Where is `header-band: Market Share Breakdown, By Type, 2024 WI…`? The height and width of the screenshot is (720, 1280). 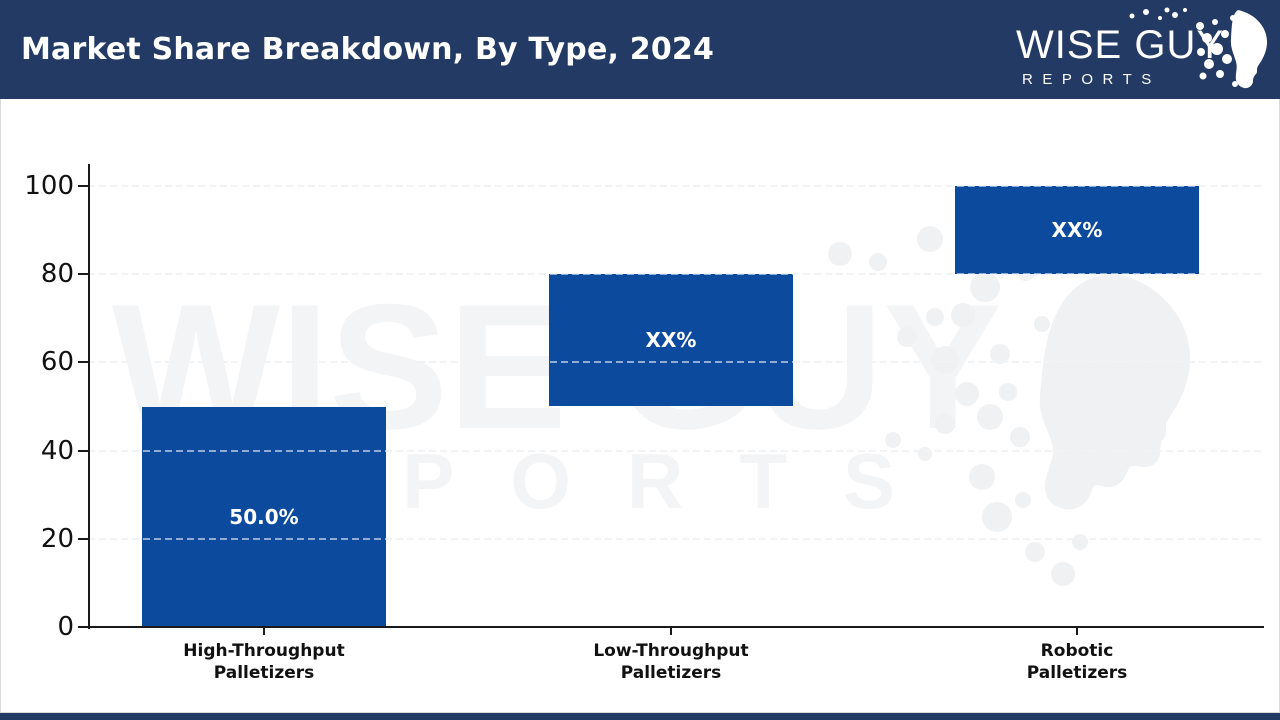
header-band: Market Share Breakdown, By Type, 2024 WI… is located at coordinates (640, 49).